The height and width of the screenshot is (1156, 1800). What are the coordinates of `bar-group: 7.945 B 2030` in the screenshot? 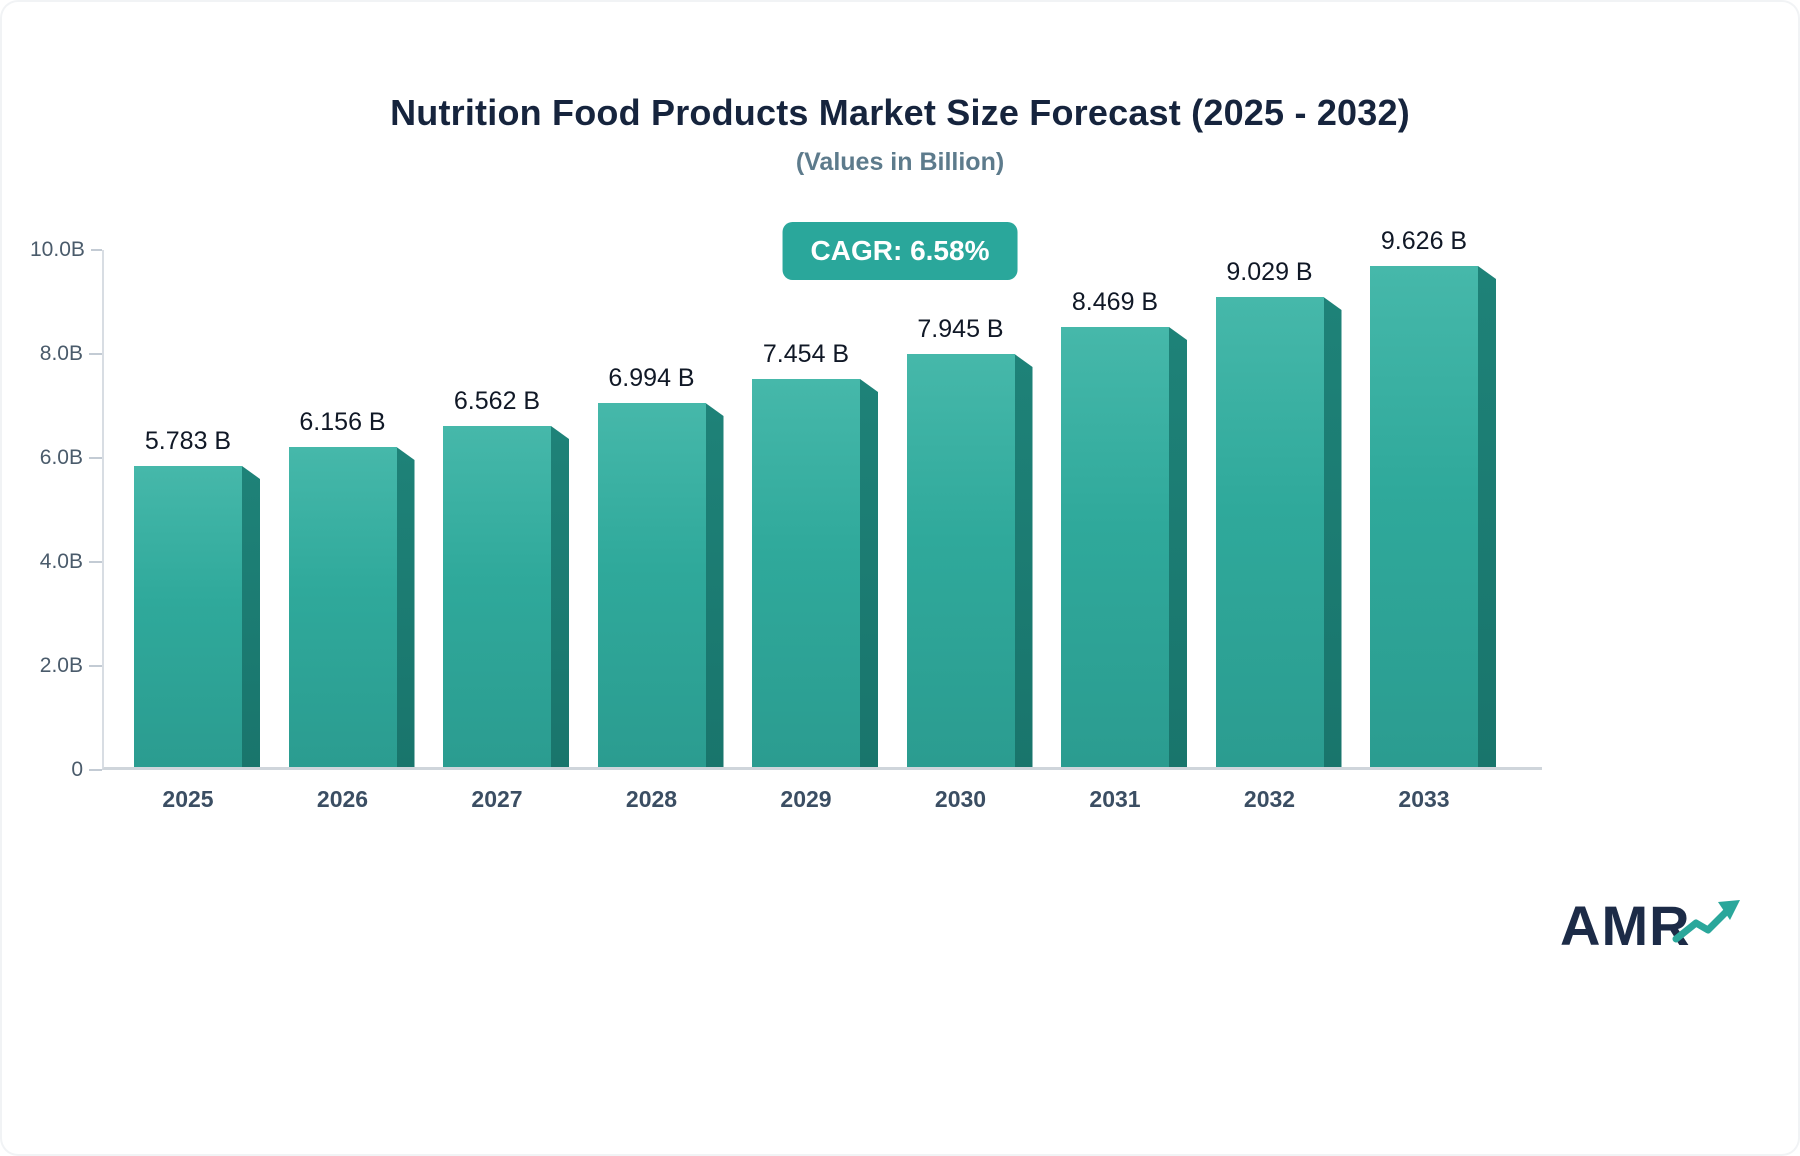 It's located at (969, 531).